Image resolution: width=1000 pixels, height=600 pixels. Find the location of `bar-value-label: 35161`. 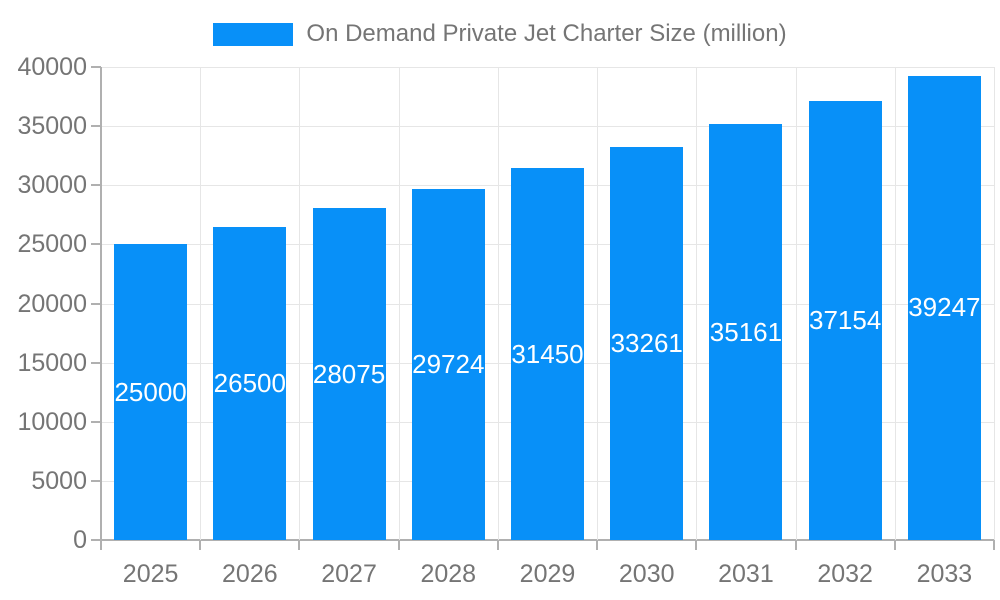

bar-value-label: 35161 is located at coordinates (746, 331).